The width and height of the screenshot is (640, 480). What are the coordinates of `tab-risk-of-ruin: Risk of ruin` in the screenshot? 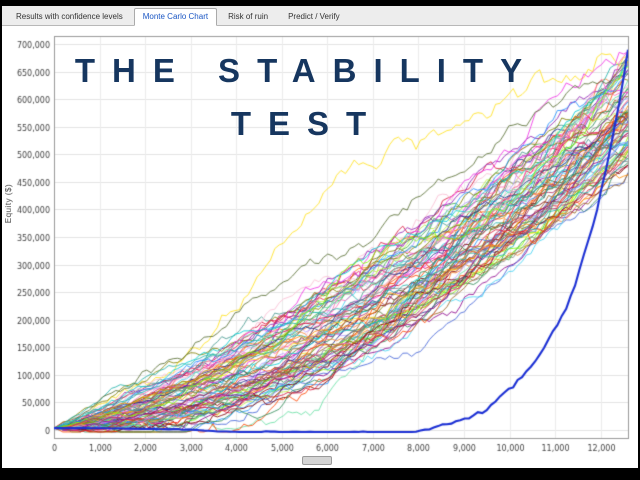 It's located at (248, 16).